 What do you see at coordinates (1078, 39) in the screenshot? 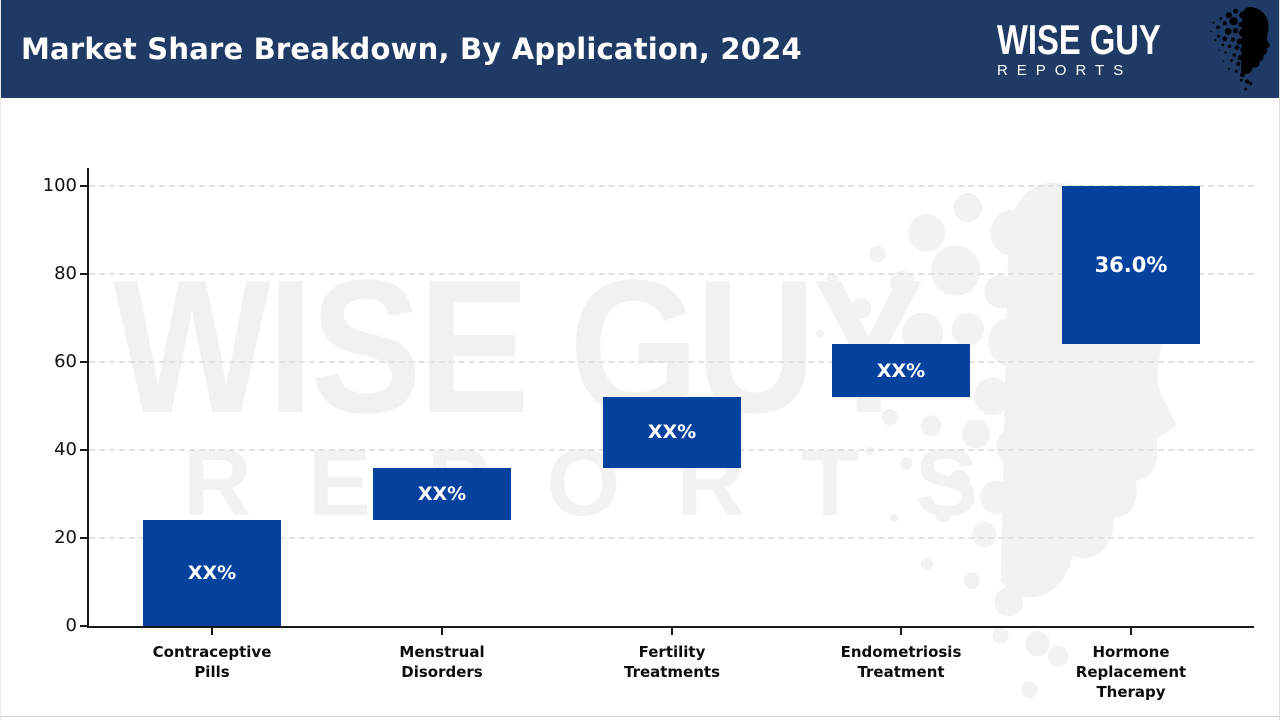
I see `logo-name: WISE GUY` at bounding box center [1078, 39].